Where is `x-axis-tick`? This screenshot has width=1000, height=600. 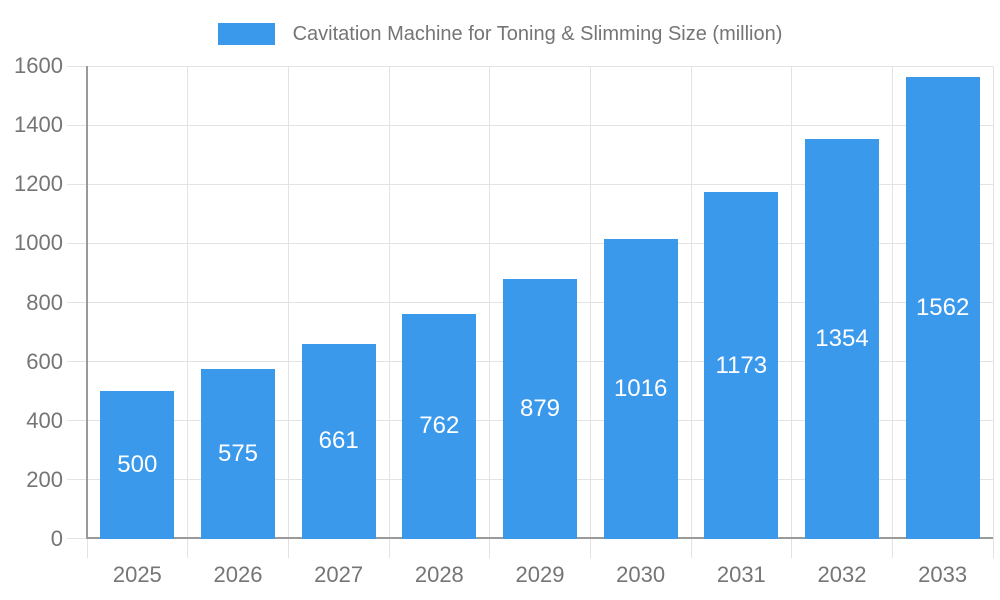 x-axis-tick is located at coordinates (87, 548).